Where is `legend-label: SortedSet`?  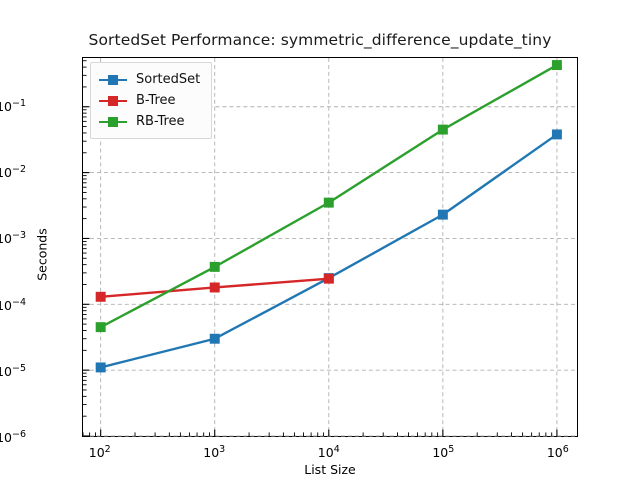
legend-label: SortedSet is located at coordinates (168, 79).